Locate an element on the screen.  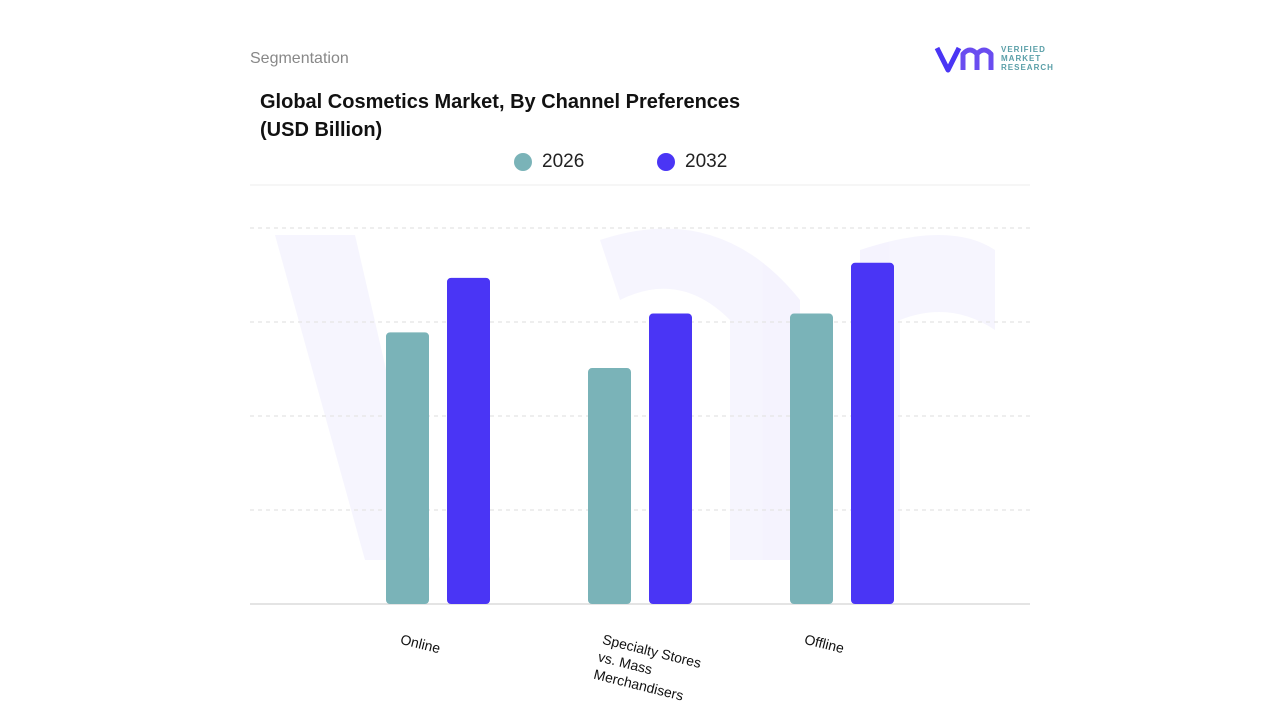
logo: VERIFIED MARKET RESEARCH is located at coordinates (1027, 58).